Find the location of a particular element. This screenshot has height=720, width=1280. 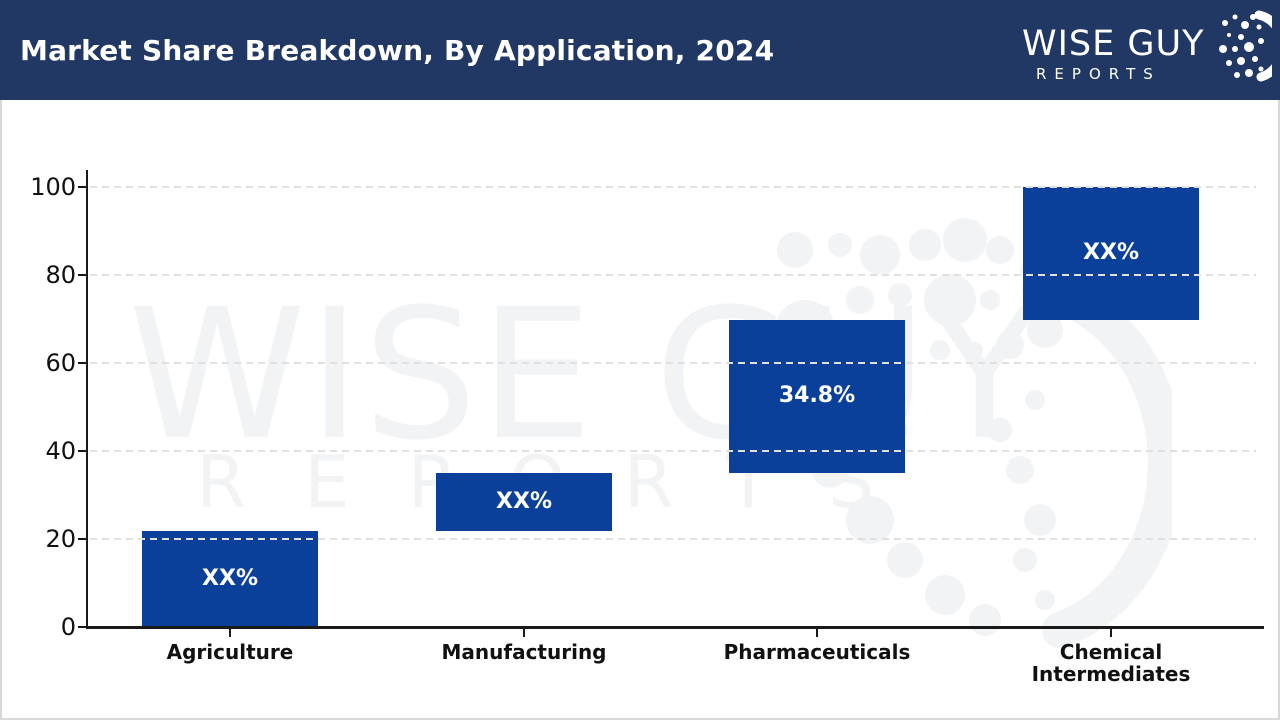

bar-pharmaceuticals is located at coordinates (817, 396).